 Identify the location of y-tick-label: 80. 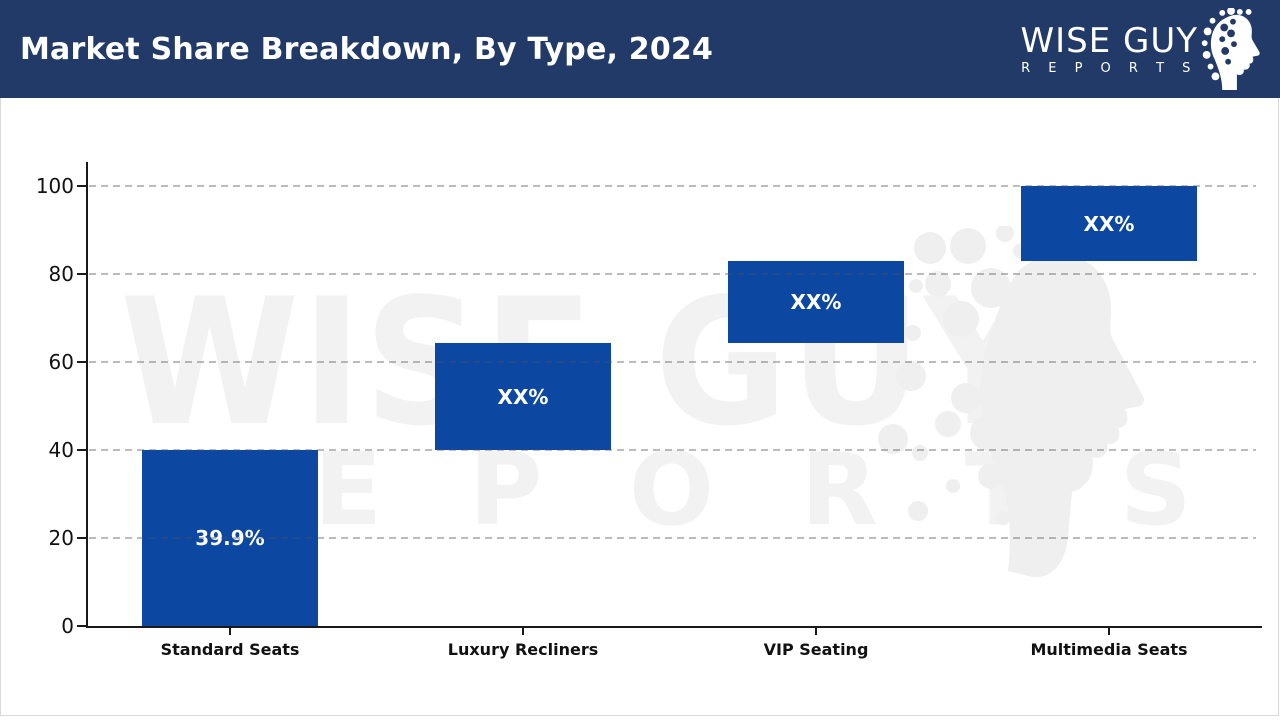
(61, 274).